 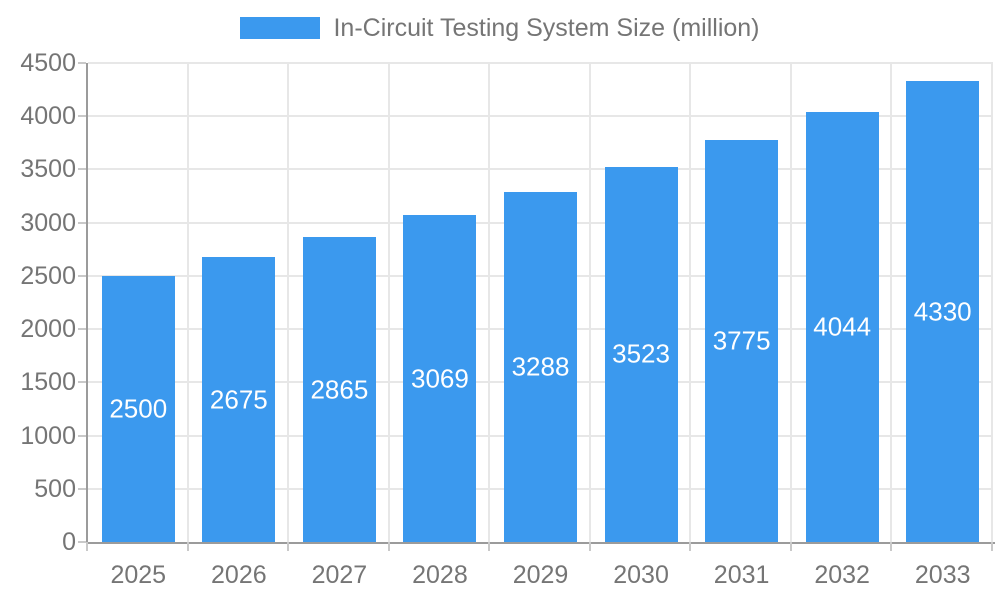 I want to click on y-axis-tick-label: 4500, so click(x=48, y=63).